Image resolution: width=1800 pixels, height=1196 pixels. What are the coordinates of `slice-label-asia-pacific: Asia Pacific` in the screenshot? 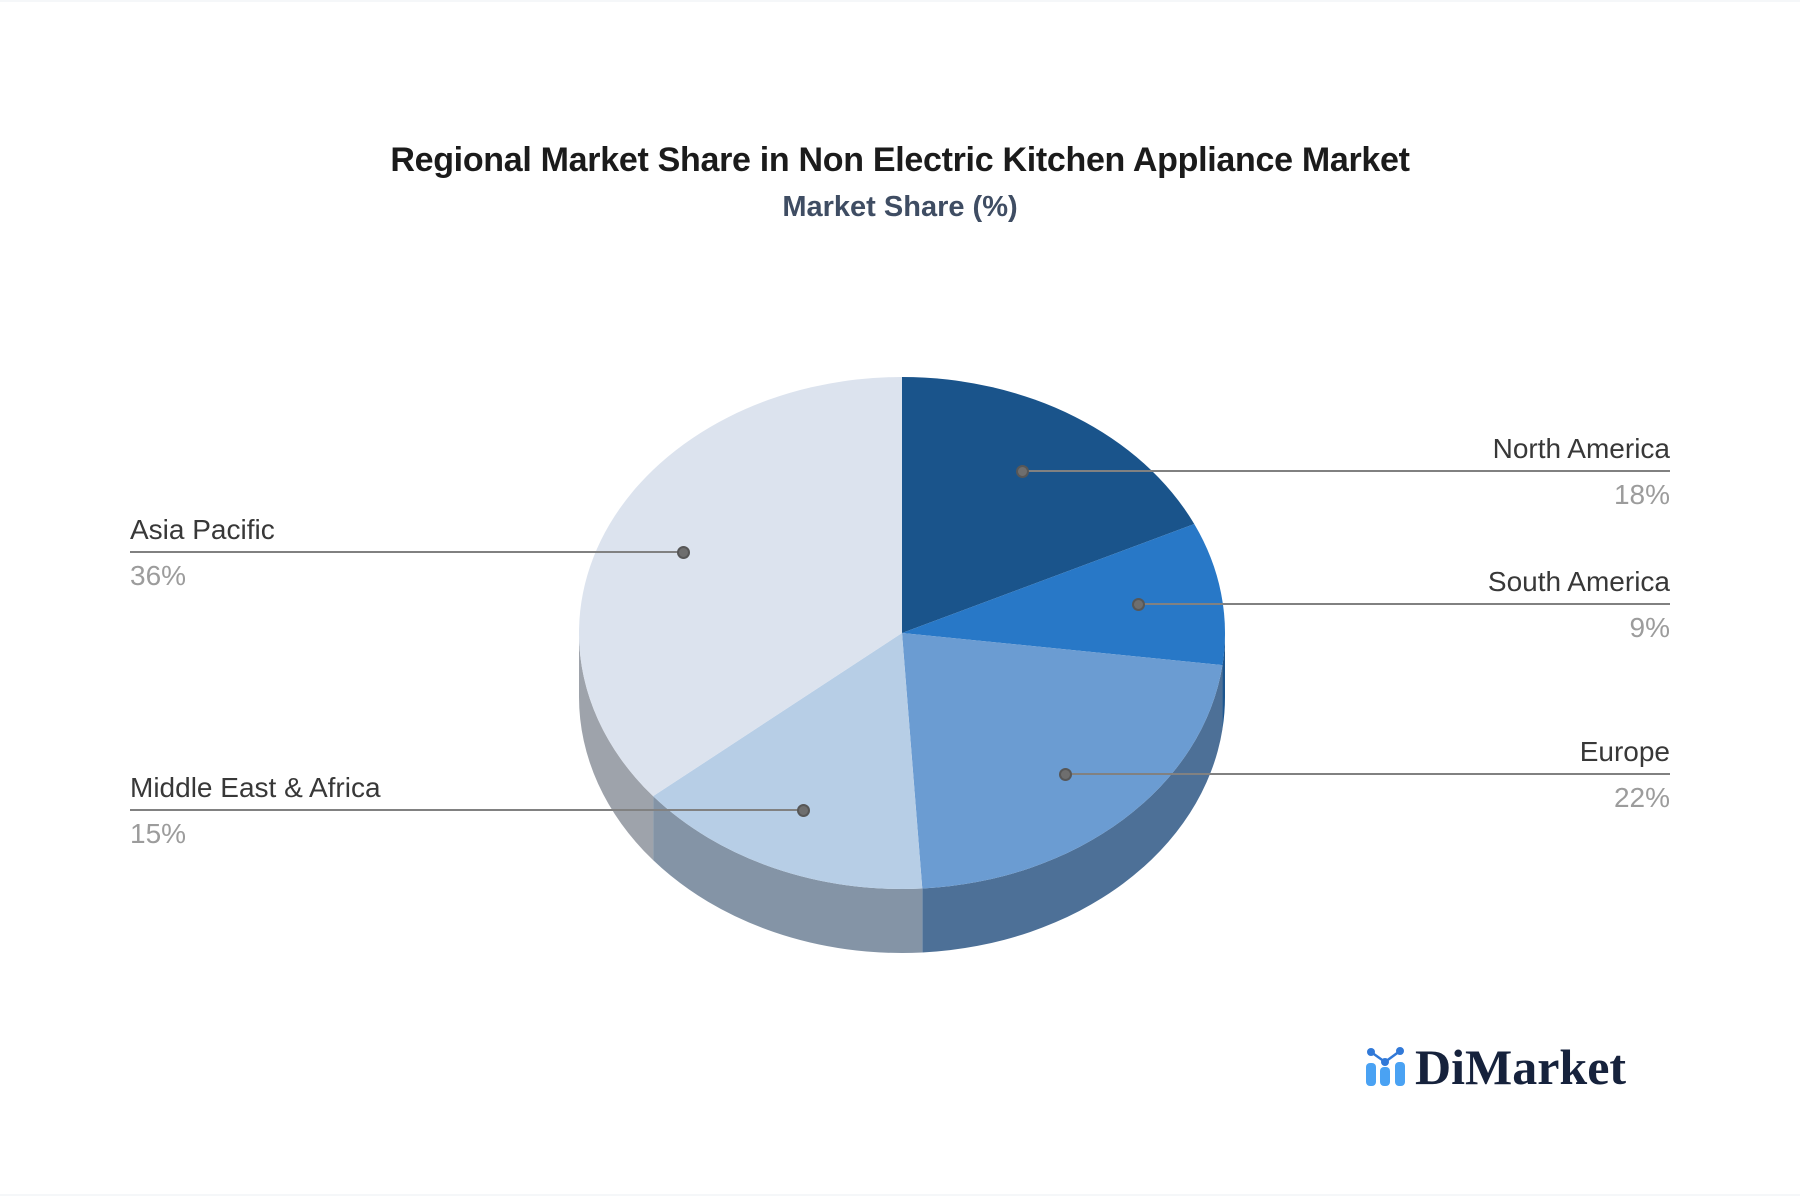 It's located at (202, 529).